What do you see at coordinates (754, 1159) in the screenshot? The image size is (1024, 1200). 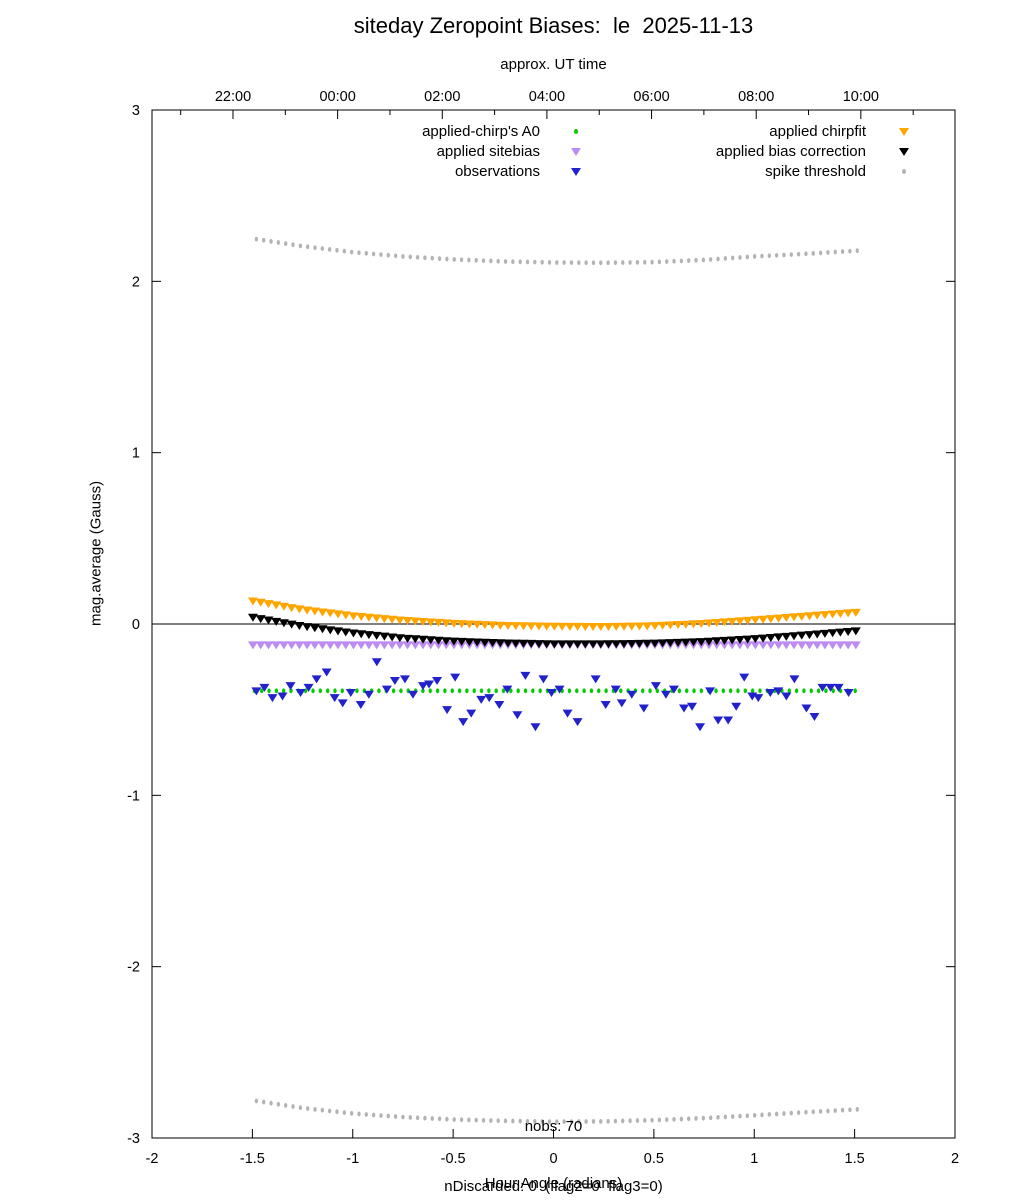 I see `x-tick-label: 1` at bounding box center [754, 1159].